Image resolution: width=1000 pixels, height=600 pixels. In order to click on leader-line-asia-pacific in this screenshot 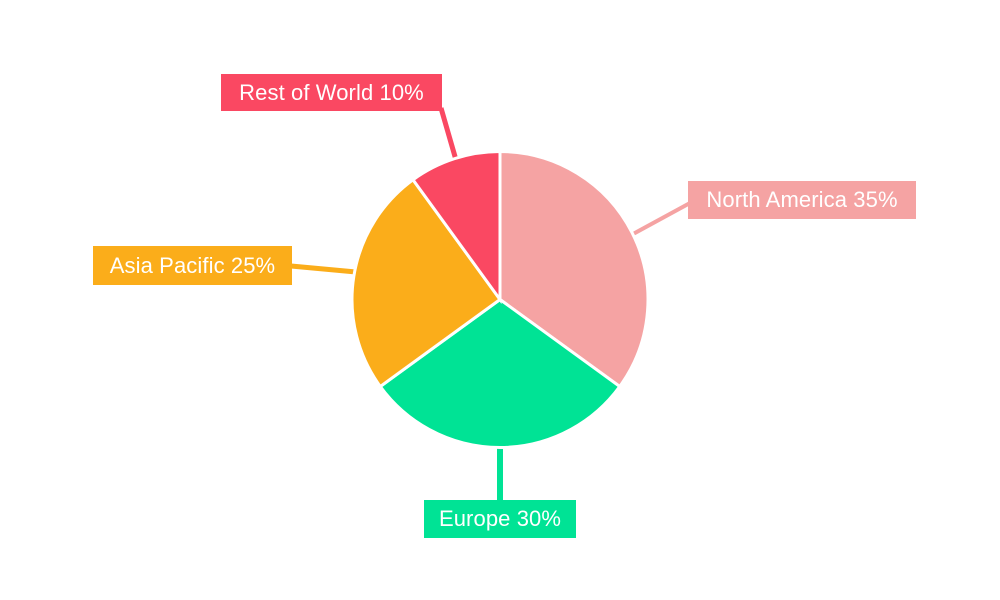, I will do `click(323, 269)`.